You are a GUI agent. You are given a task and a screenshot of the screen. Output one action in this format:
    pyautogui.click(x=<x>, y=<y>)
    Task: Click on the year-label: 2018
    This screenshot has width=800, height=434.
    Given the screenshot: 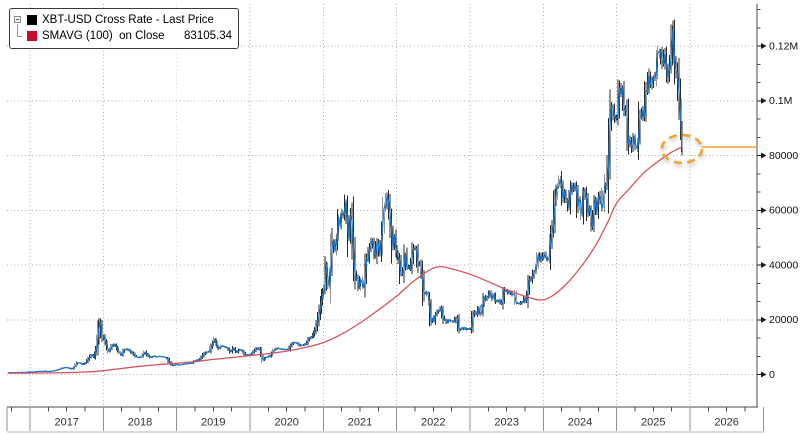 What is the action you would take?
    pyautogui.click(x=140, y=423)
    